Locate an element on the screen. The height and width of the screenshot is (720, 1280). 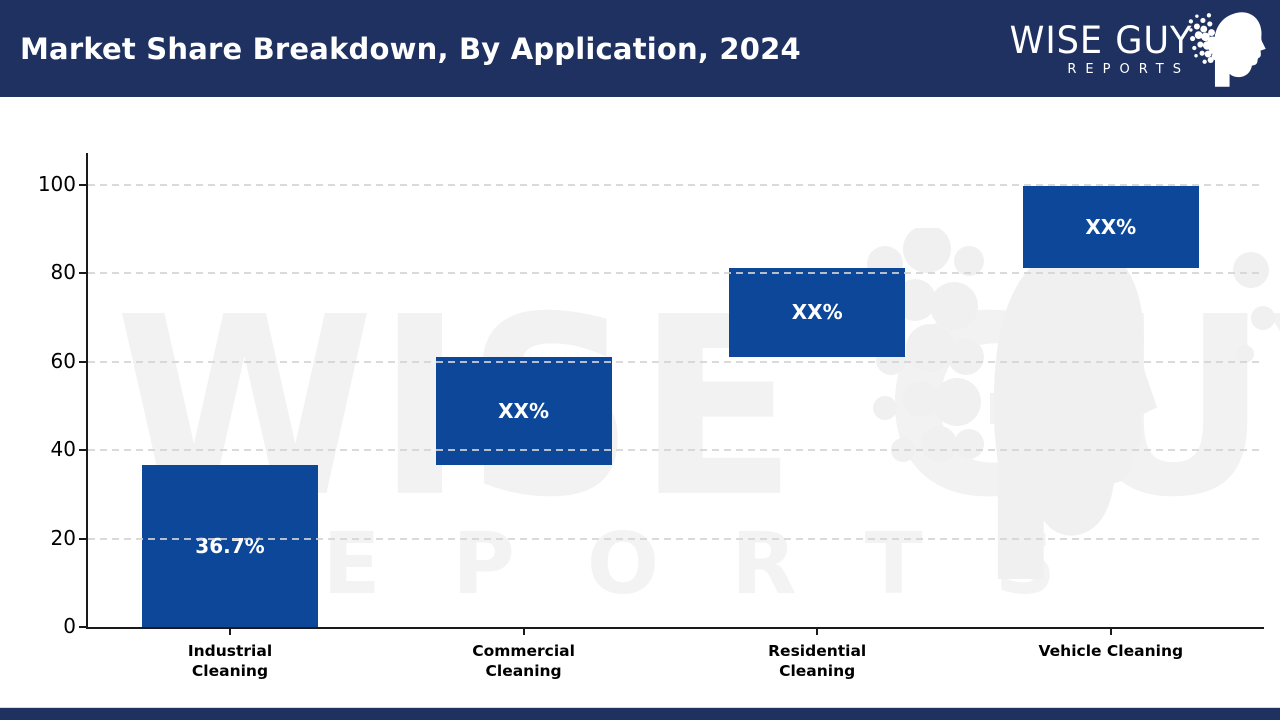
y-tick-label-60: 60 is located at coordinates (63, 360).